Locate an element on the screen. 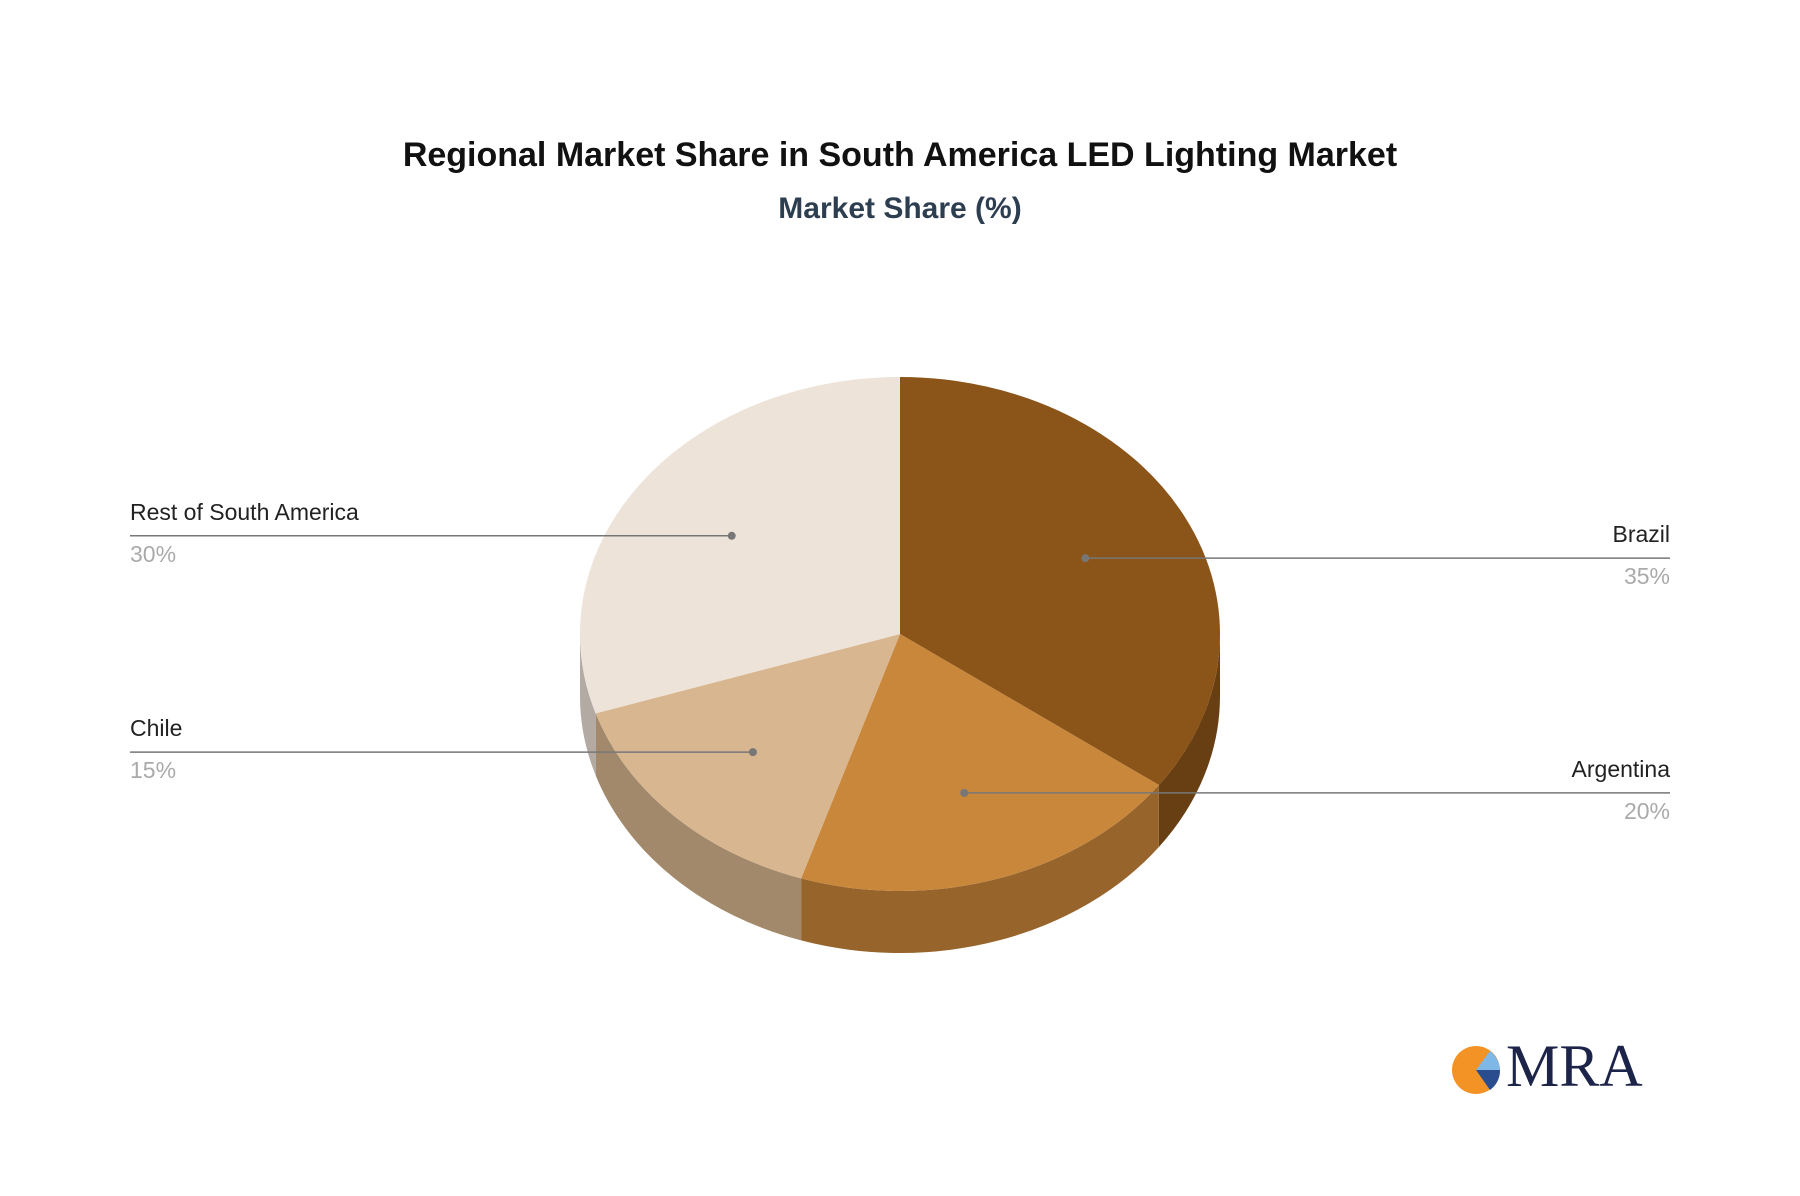 This screenshot has height=1196, width=1800. value-label: 35% is located at coordinates (1647, 576).